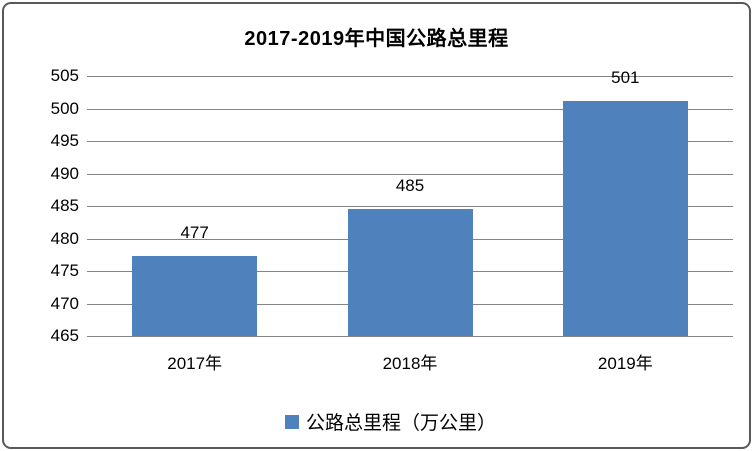 This screenshot has width=753, height=451. Describe the element at coordinates (410, 186) in the screenshot. I see `bar-value-label: 485` at that location.